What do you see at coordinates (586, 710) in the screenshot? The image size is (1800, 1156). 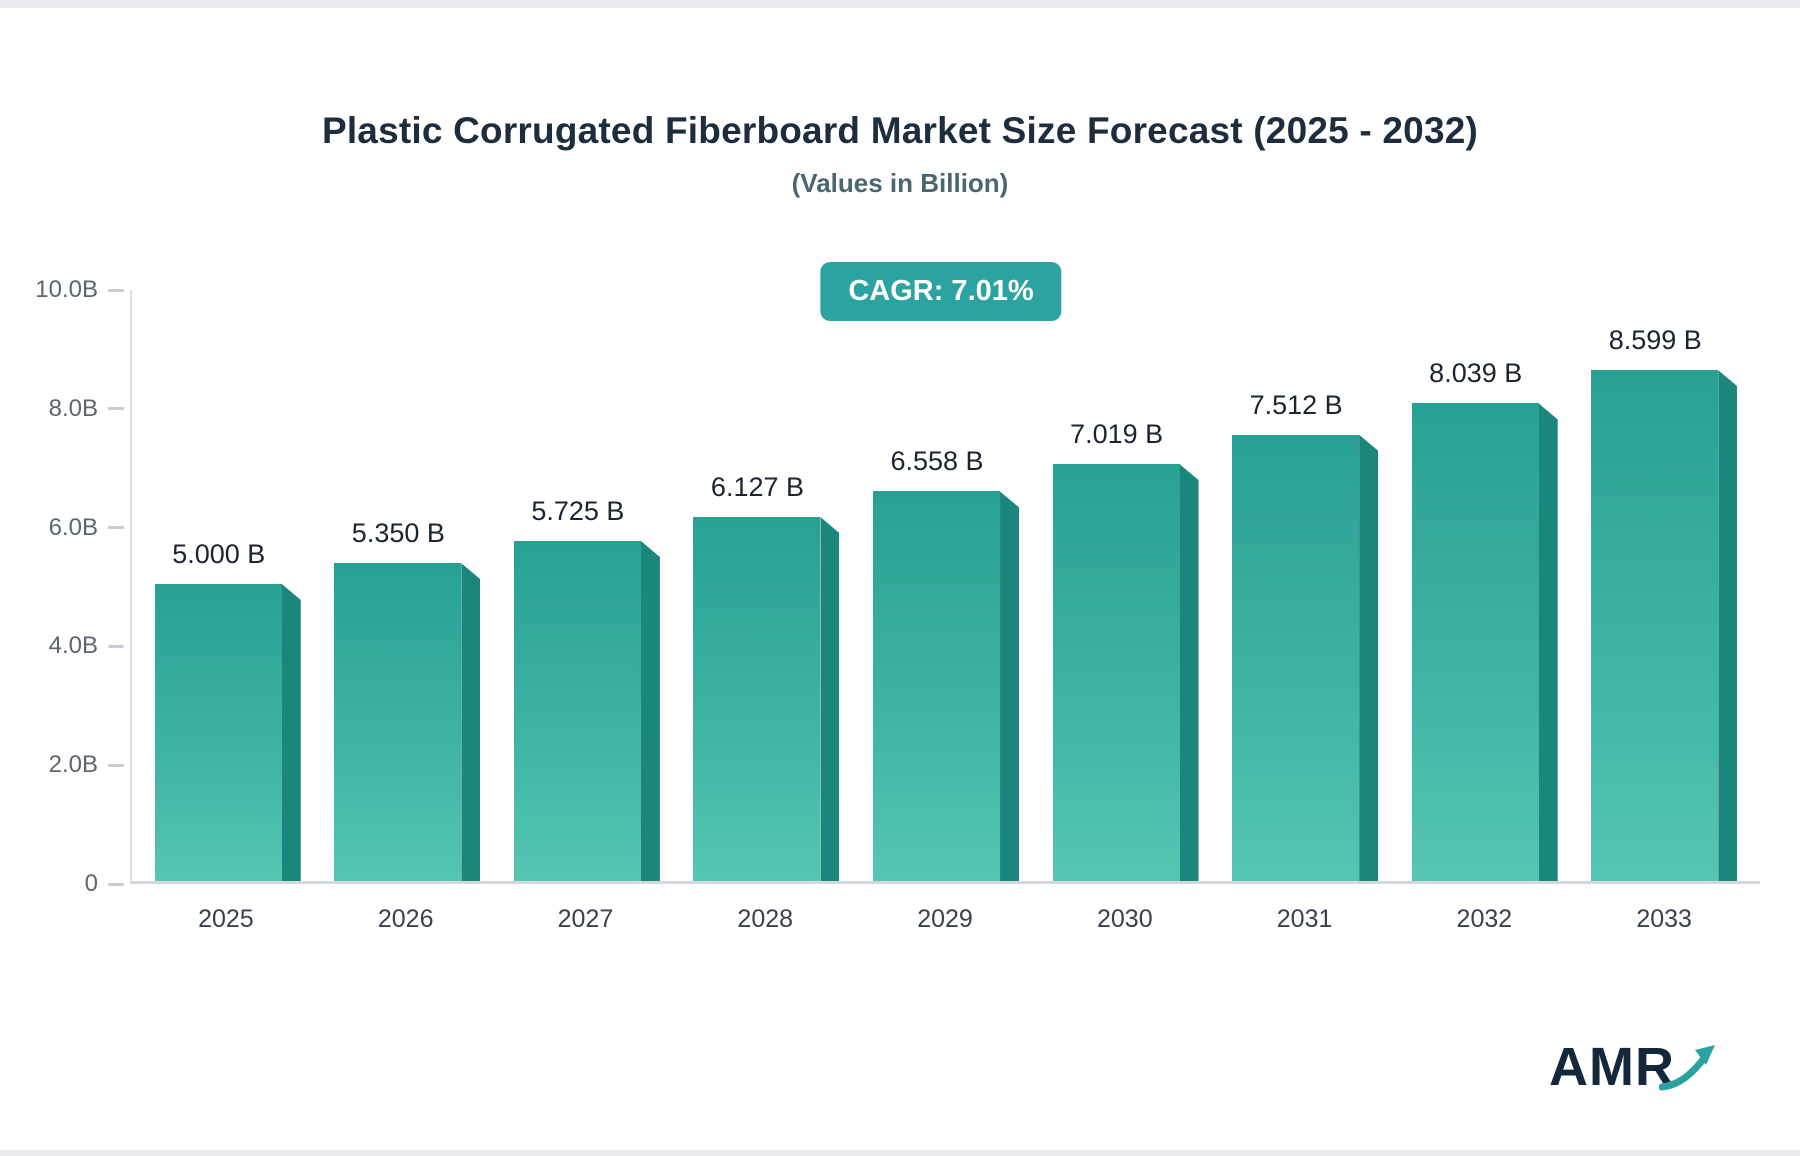 I see `bar-2027` at bounding box center [586, 710].